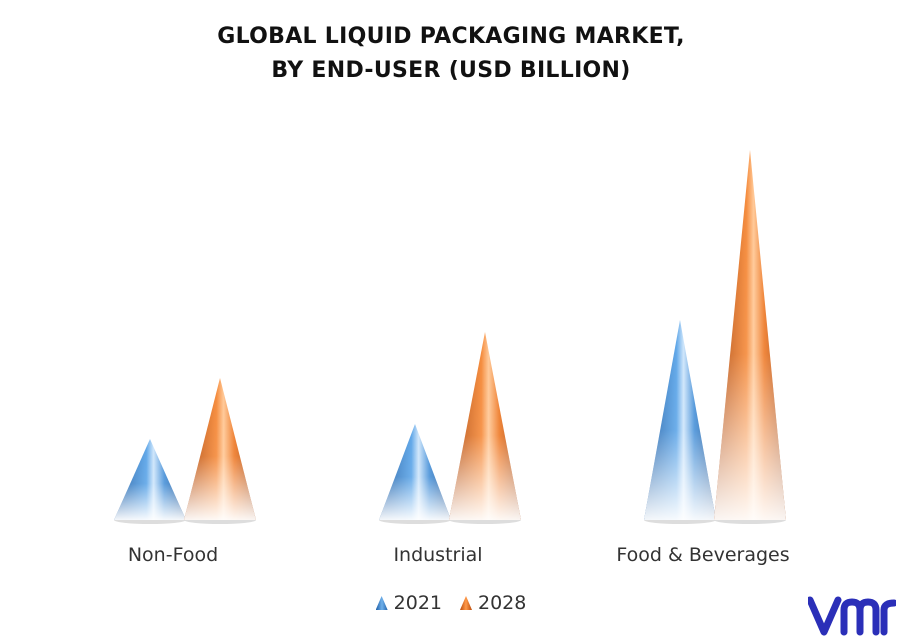 This screenshot has width=902, height=640. I want to click on category-label: Industrial, so click(437, 555).